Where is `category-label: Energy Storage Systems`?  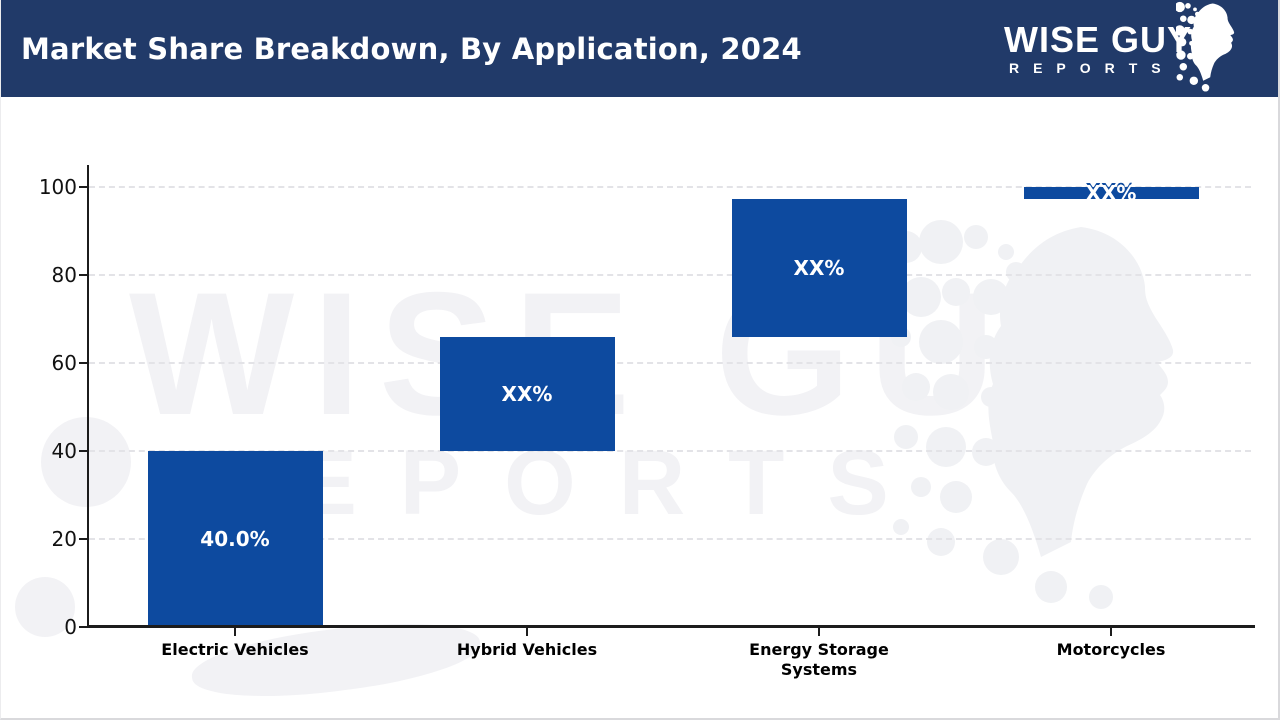 category-label: Energy Storage Systems is located at coordinates (819, 660).